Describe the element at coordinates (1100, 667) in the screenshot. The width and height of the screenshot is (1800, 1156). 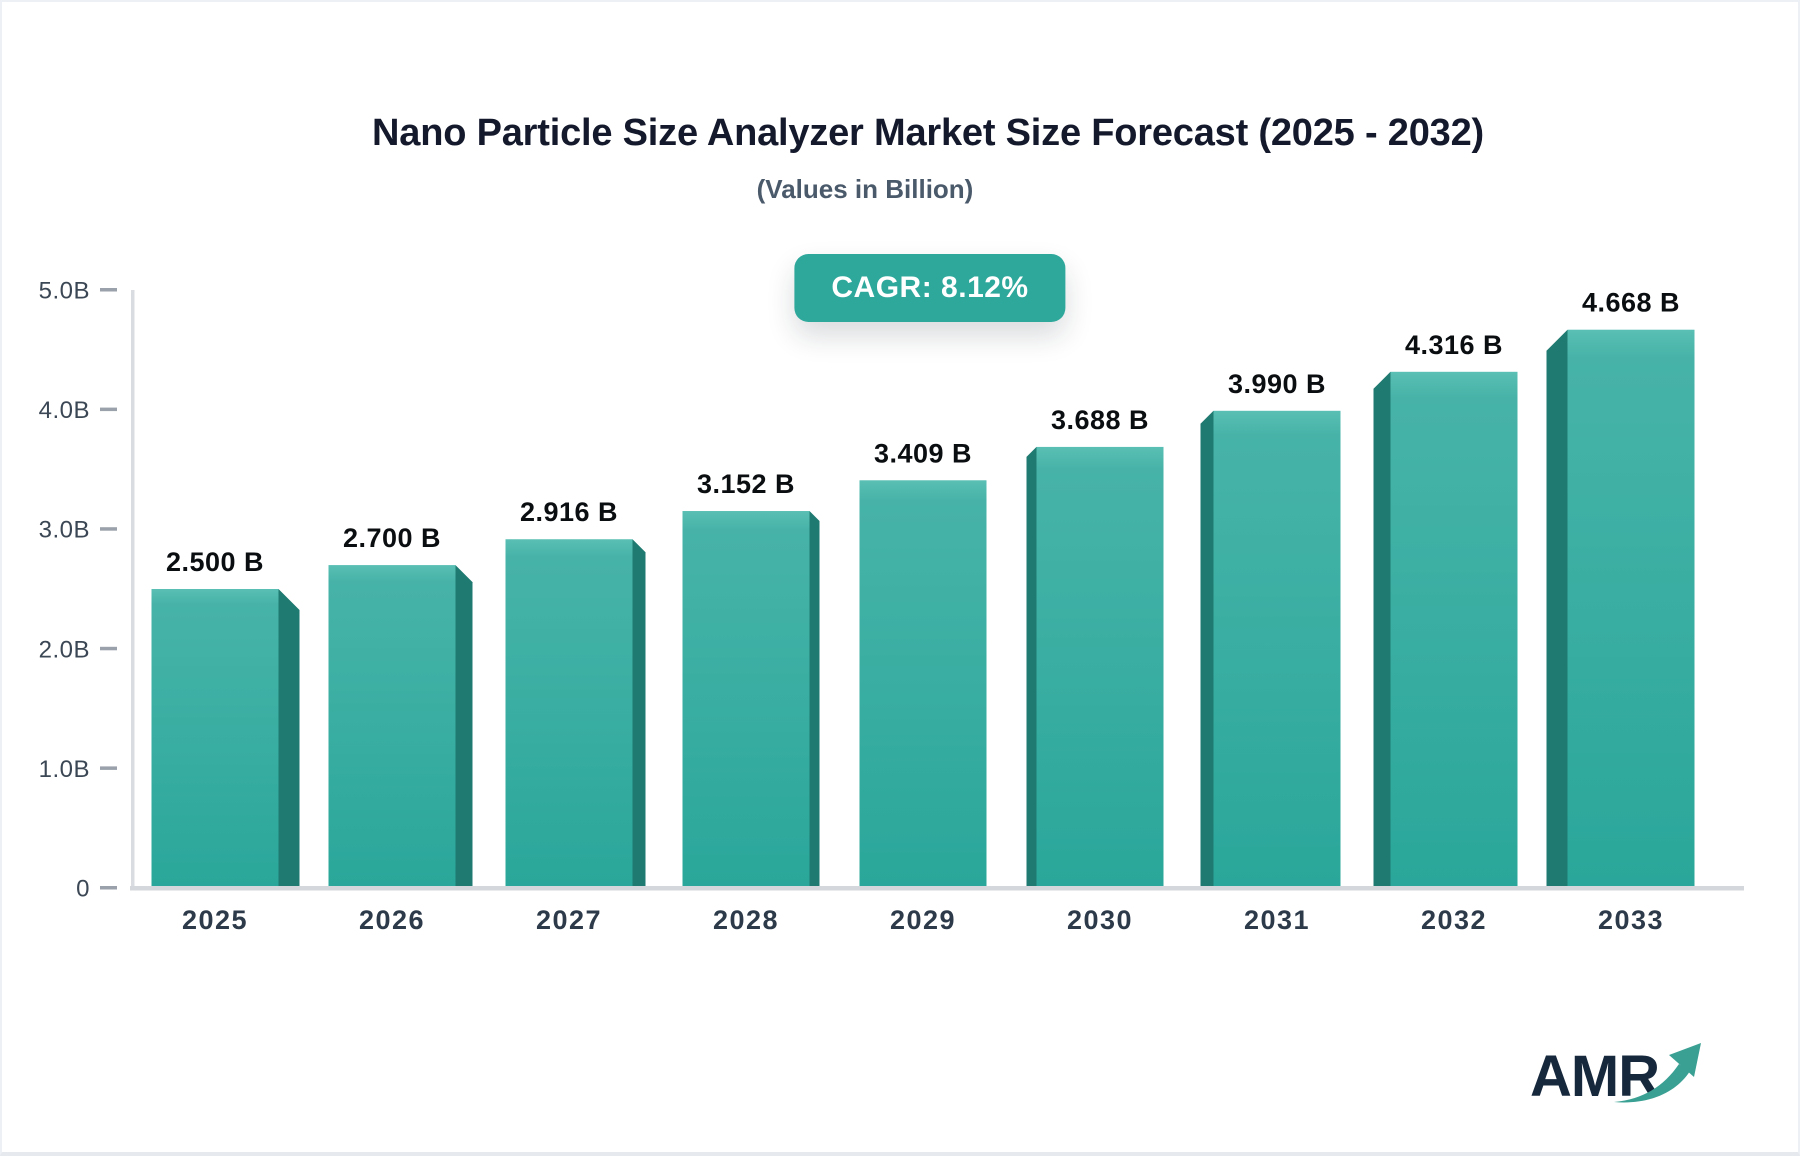
I see `bar-2030` at that location.